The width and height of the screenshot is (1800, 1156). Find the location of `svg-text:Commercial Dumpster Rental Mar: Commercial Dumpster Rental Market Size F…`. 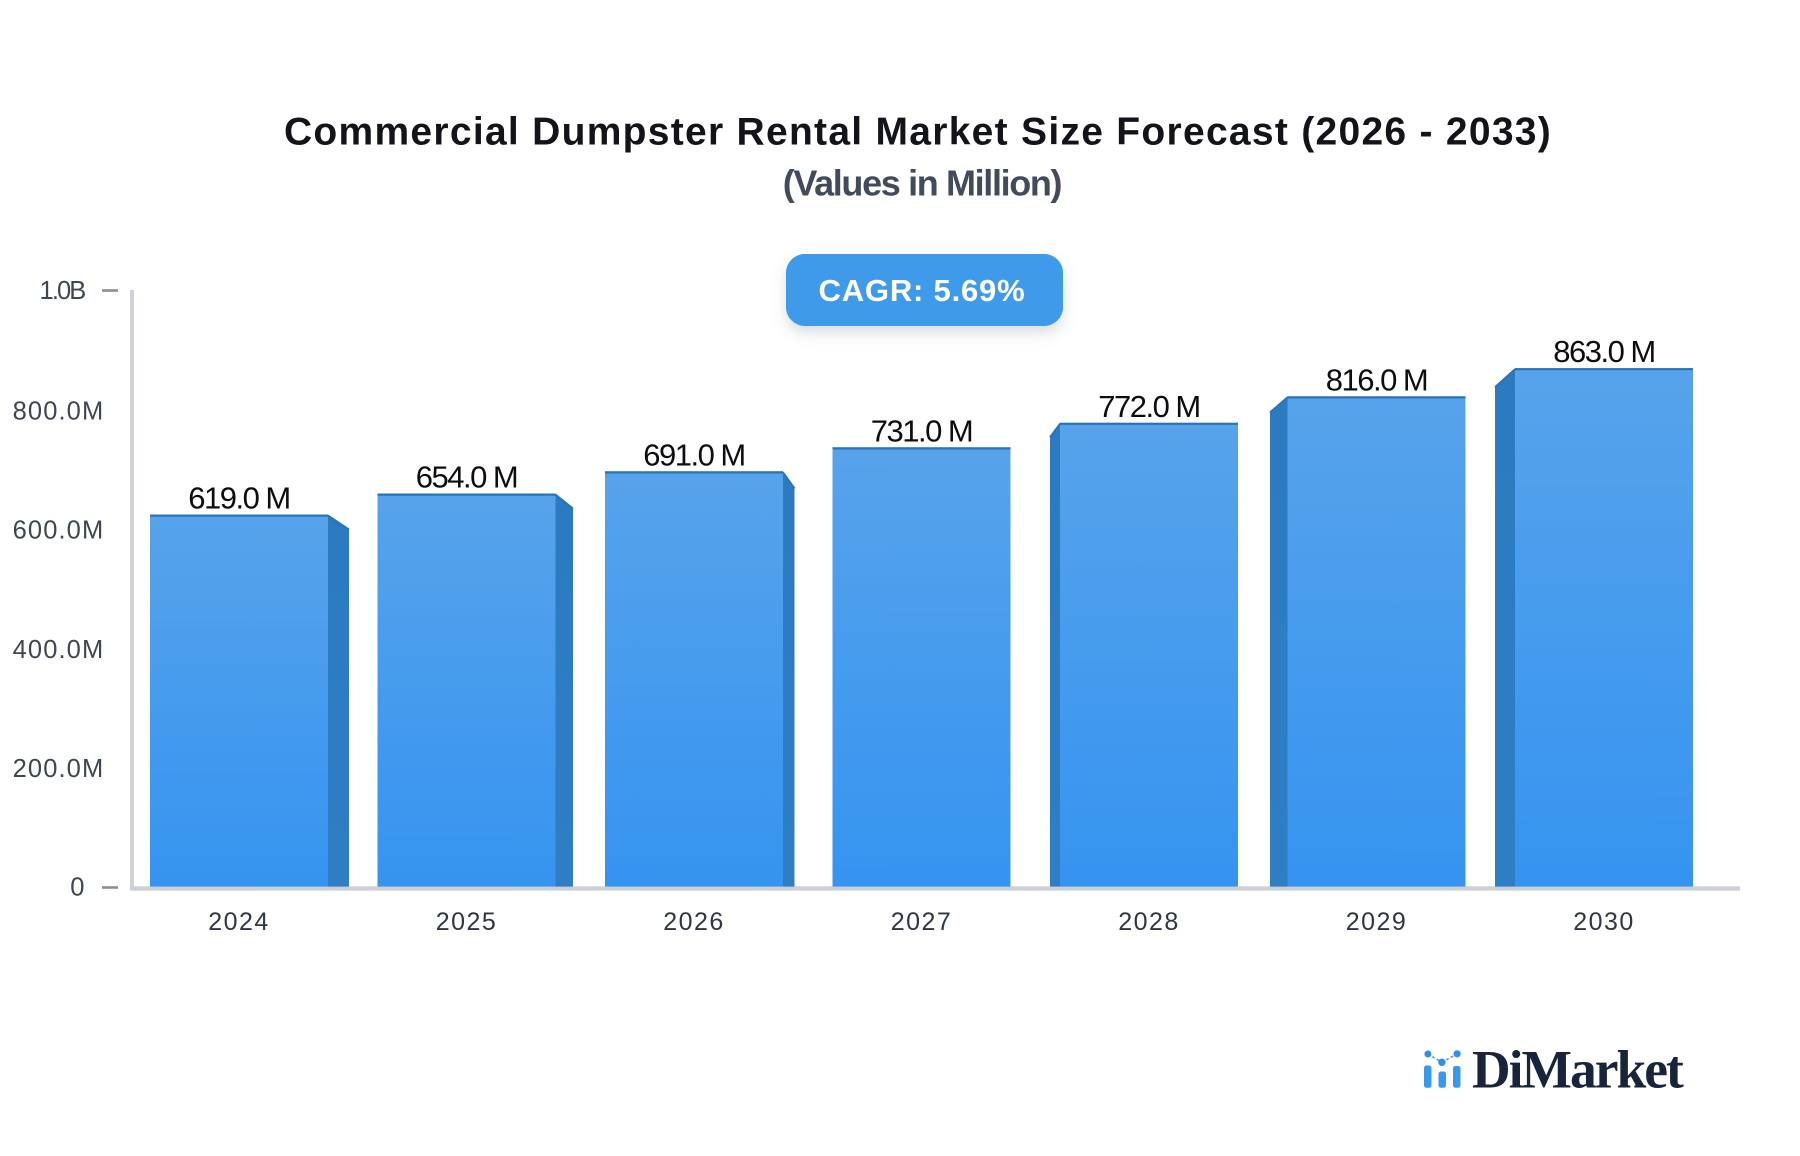

svg-text:Commercial Dumpster Rental Mar: Commercial Dumpster Rental Market Size F… is located at coordinates (918, 132).